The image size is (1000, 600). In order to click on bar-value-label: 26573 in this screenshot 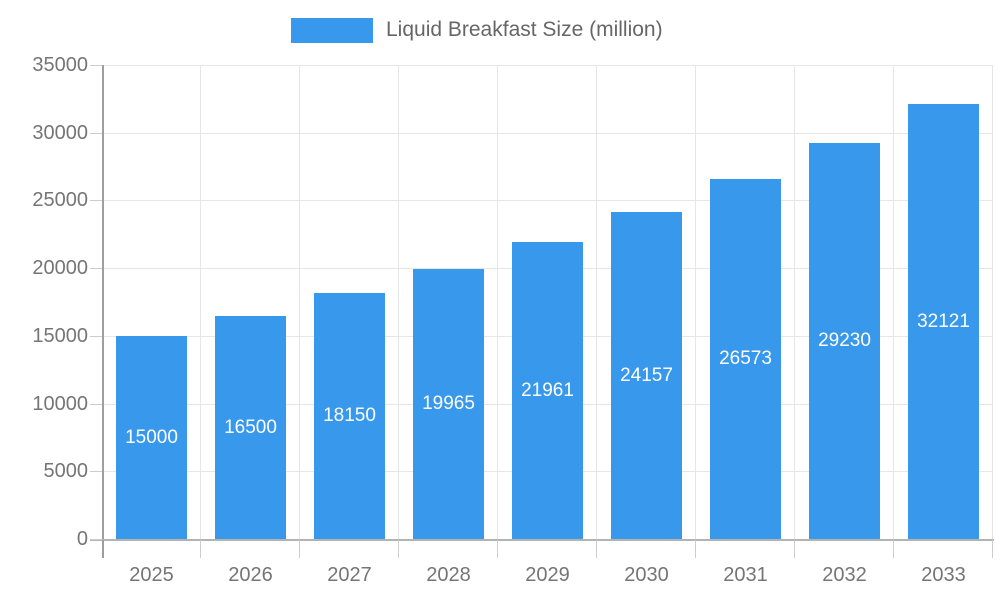, I will do `click(745, 358)`.